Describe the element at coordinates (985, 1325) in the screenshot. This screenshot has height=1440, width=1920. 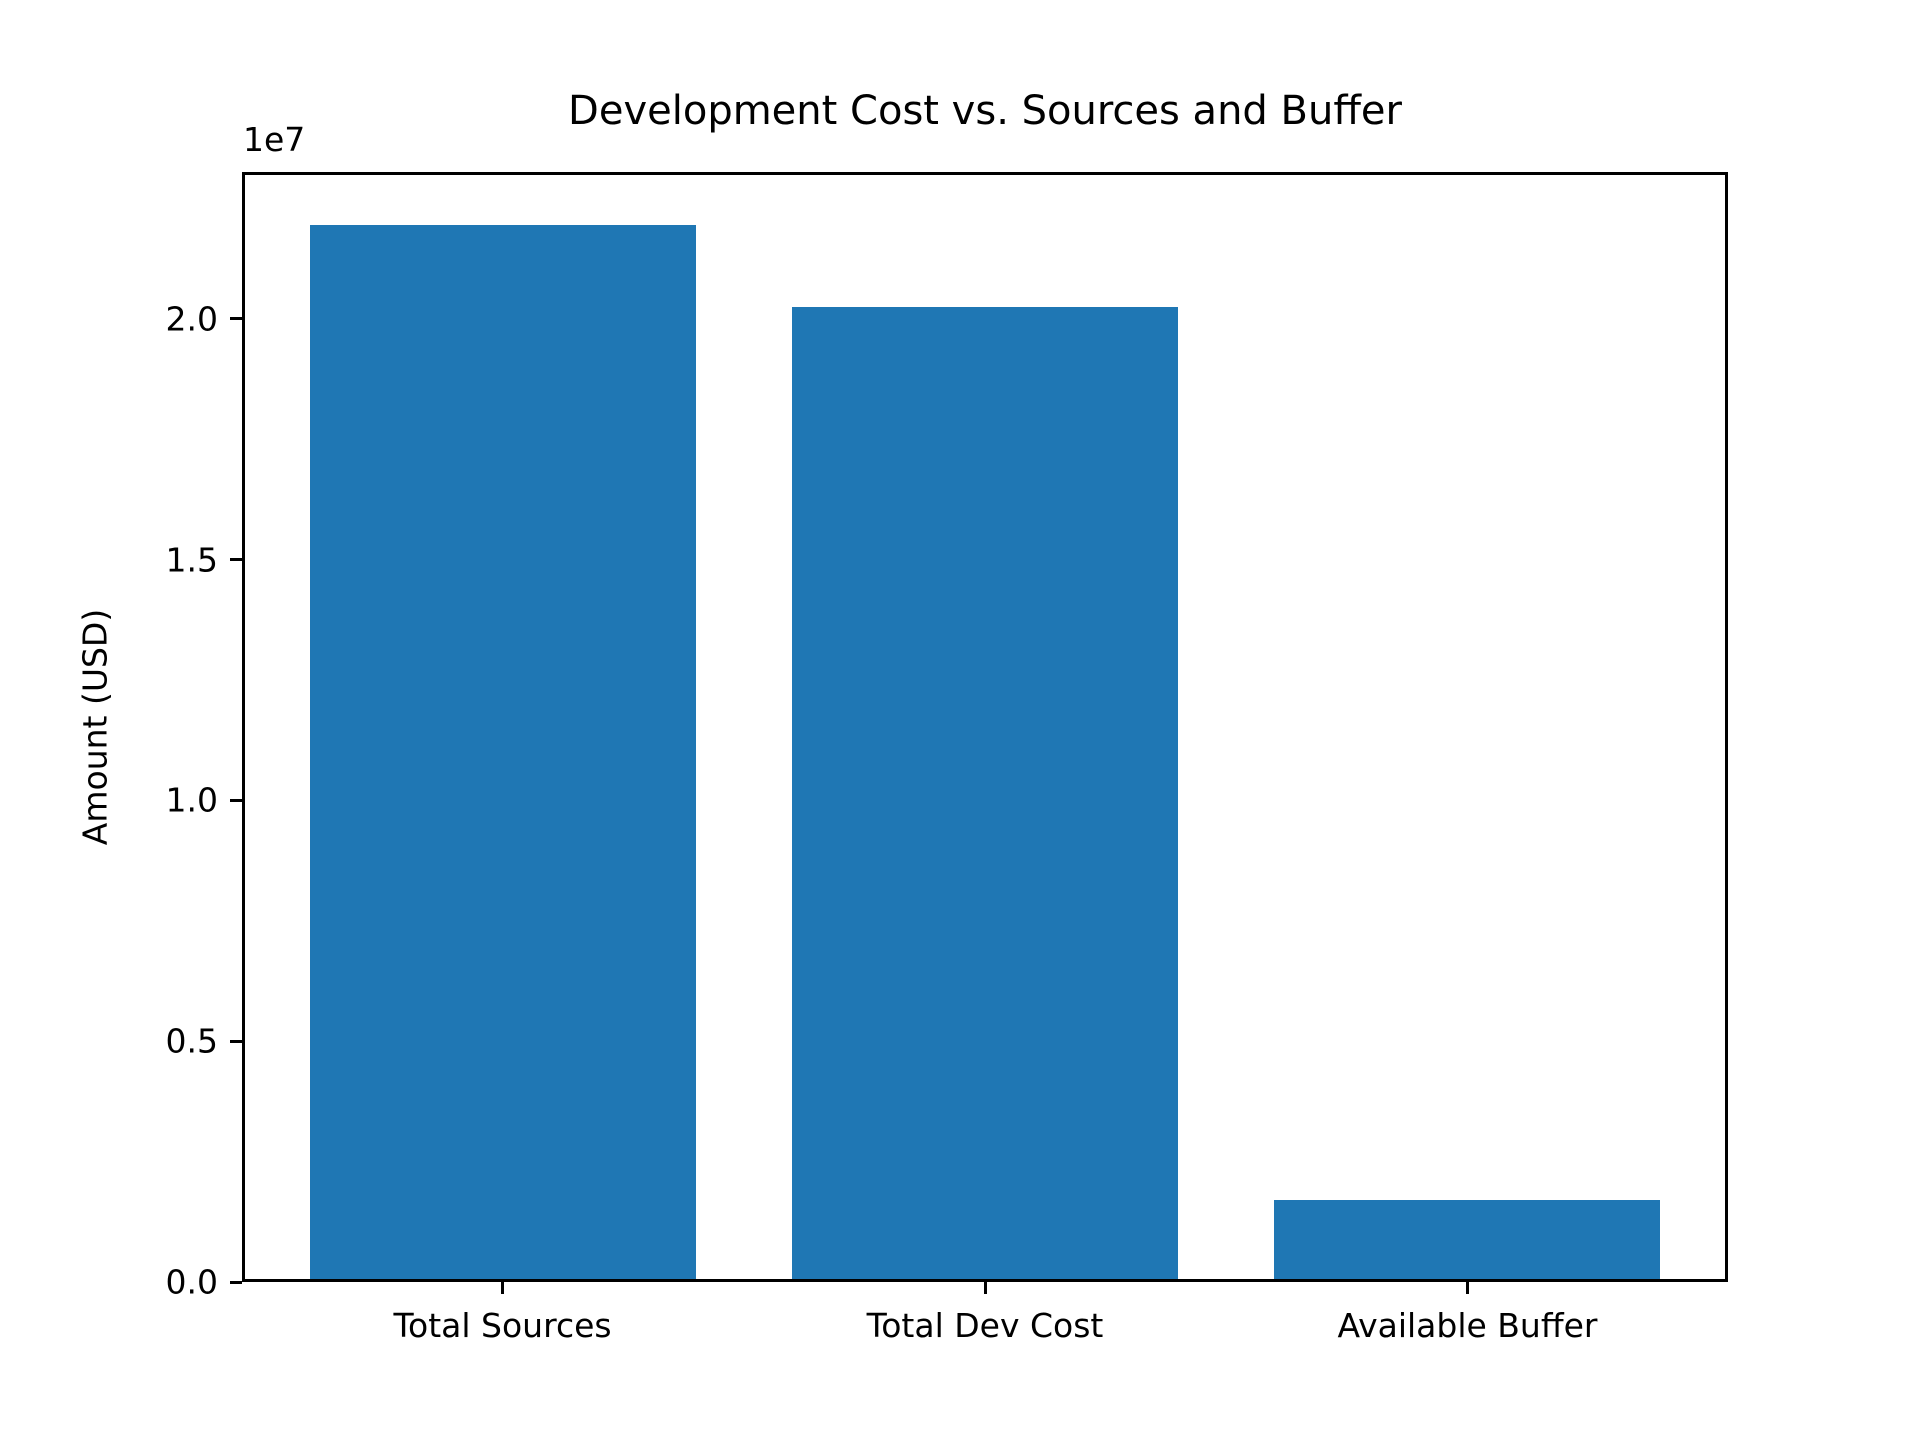
I see `x-tick-label-1: Total Dev Cost` at that location.